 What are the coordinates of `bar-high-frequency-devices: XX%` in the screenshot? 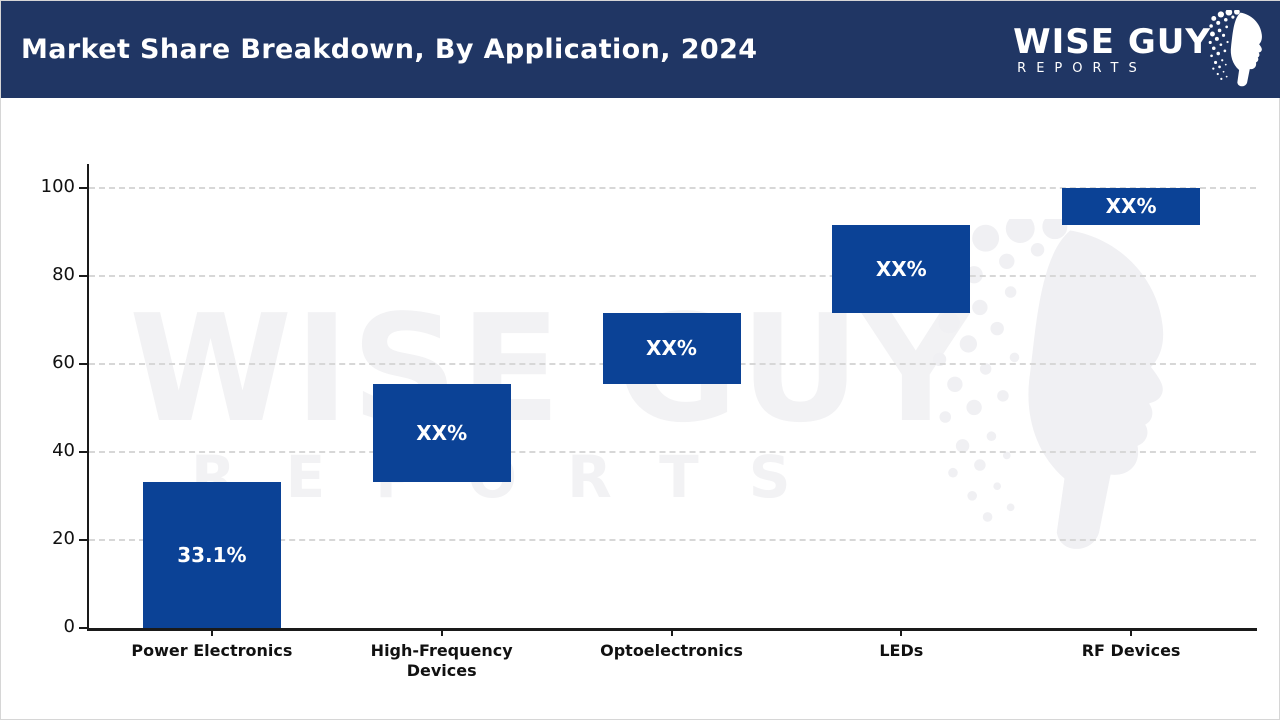 It's located at (441, 433).